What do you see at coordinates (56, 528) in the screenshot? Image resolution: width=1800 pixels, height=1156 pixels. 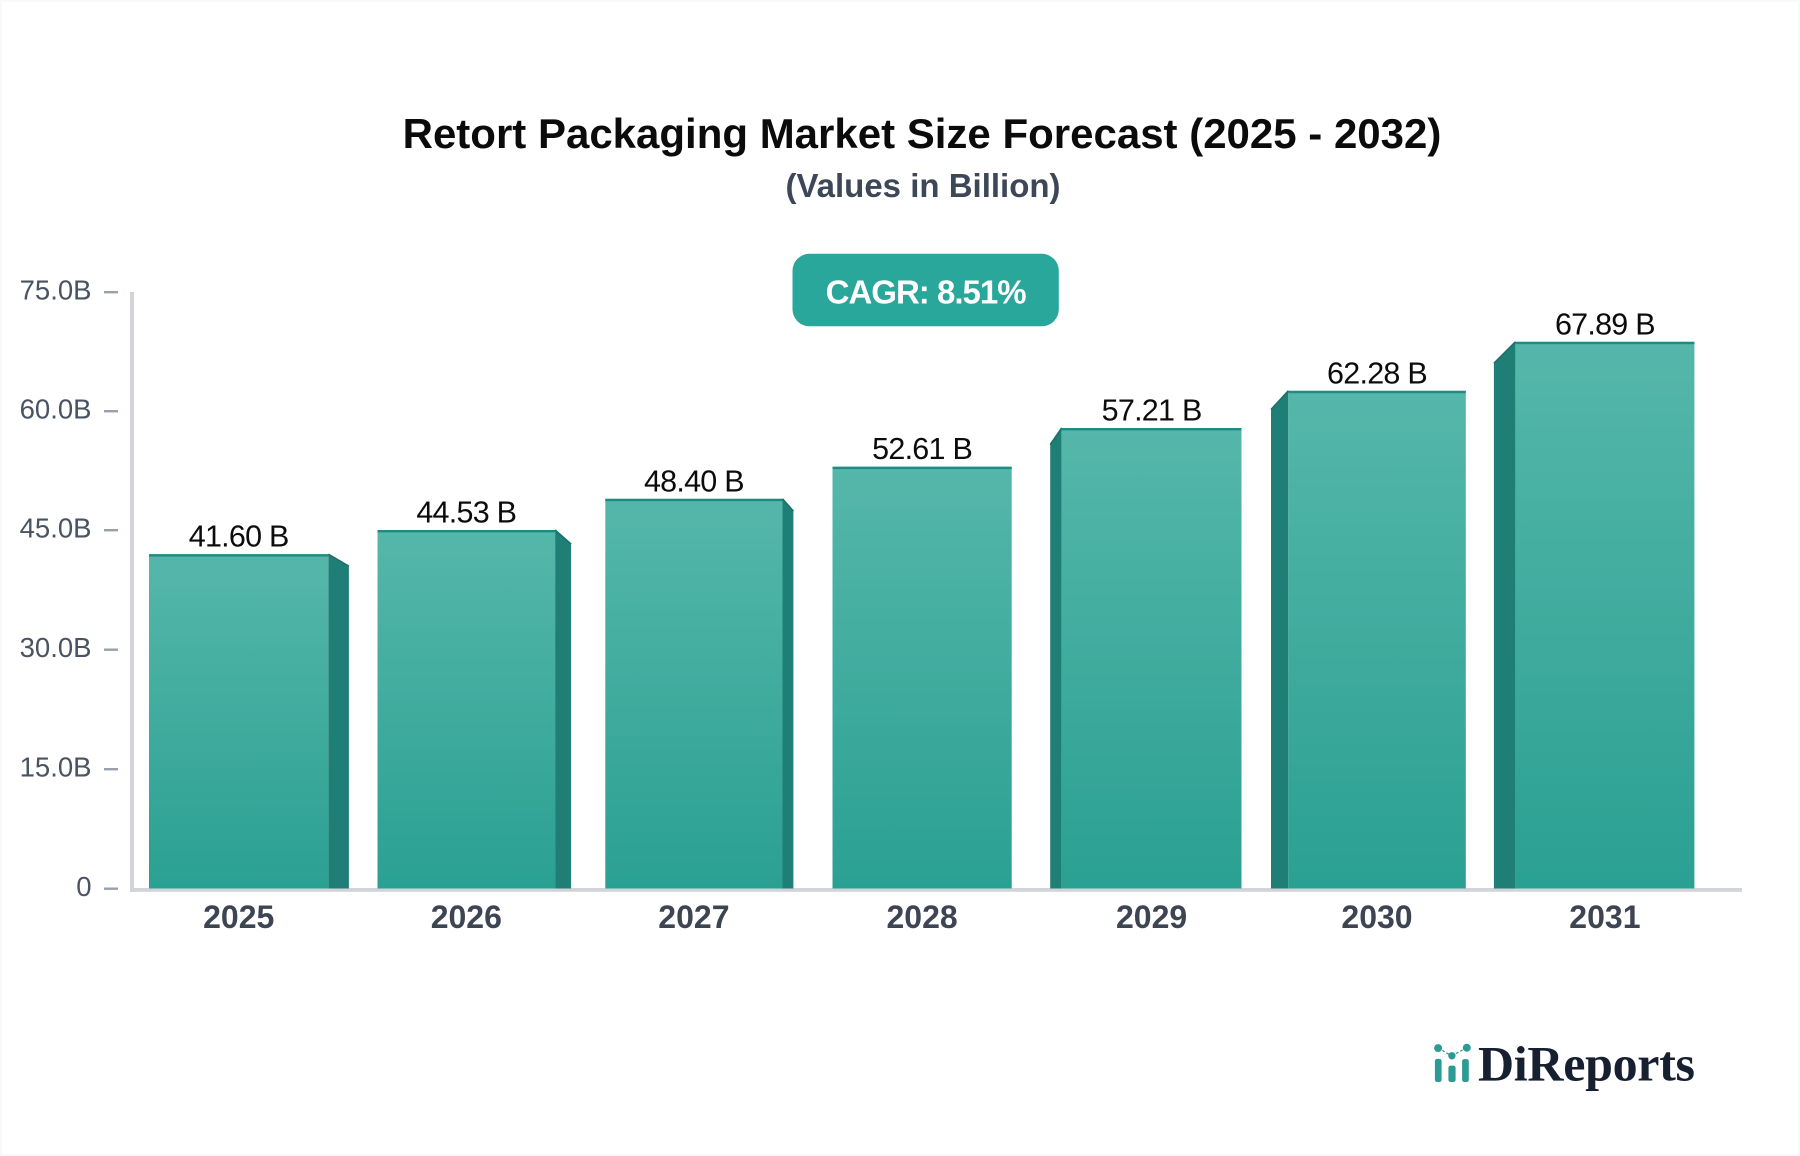 I see `svg-text: 45.0B` at bounding box center [56, 528].